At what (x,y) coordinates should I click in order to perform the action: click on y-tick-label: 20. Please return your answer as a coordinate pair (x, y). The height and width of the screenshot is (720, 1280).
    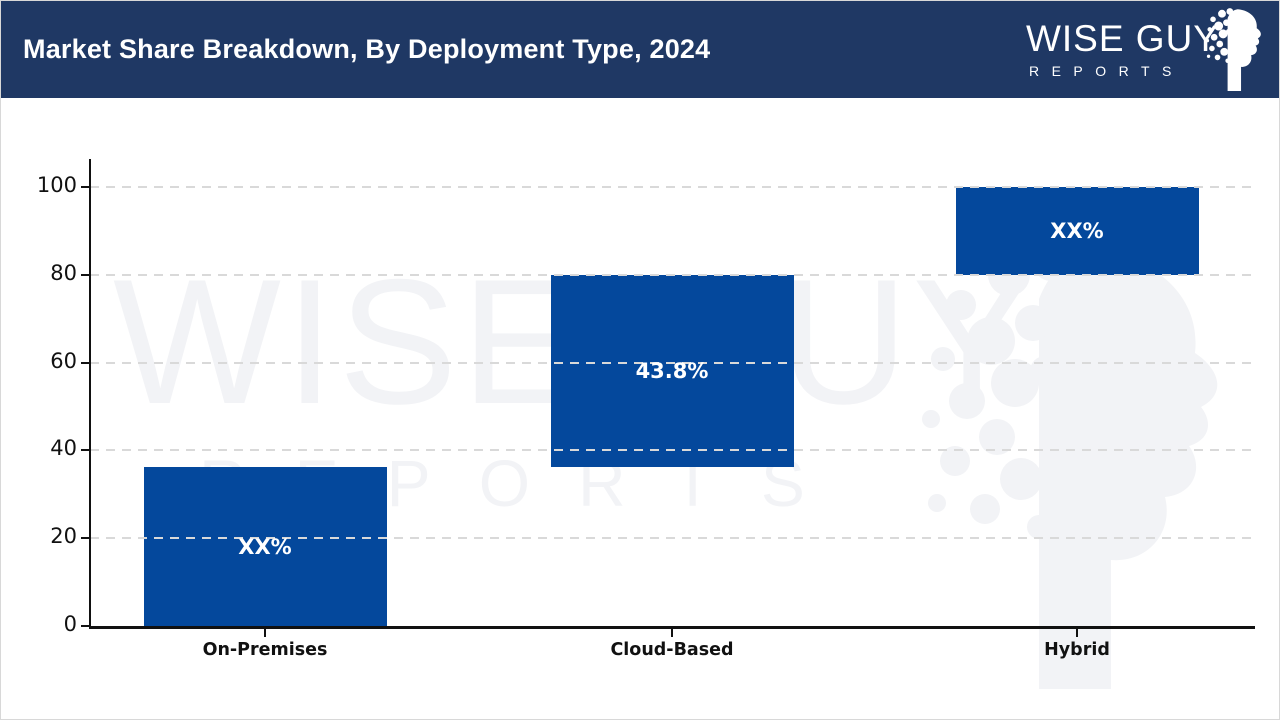
    Looking at the image, I should click on (63, 536).